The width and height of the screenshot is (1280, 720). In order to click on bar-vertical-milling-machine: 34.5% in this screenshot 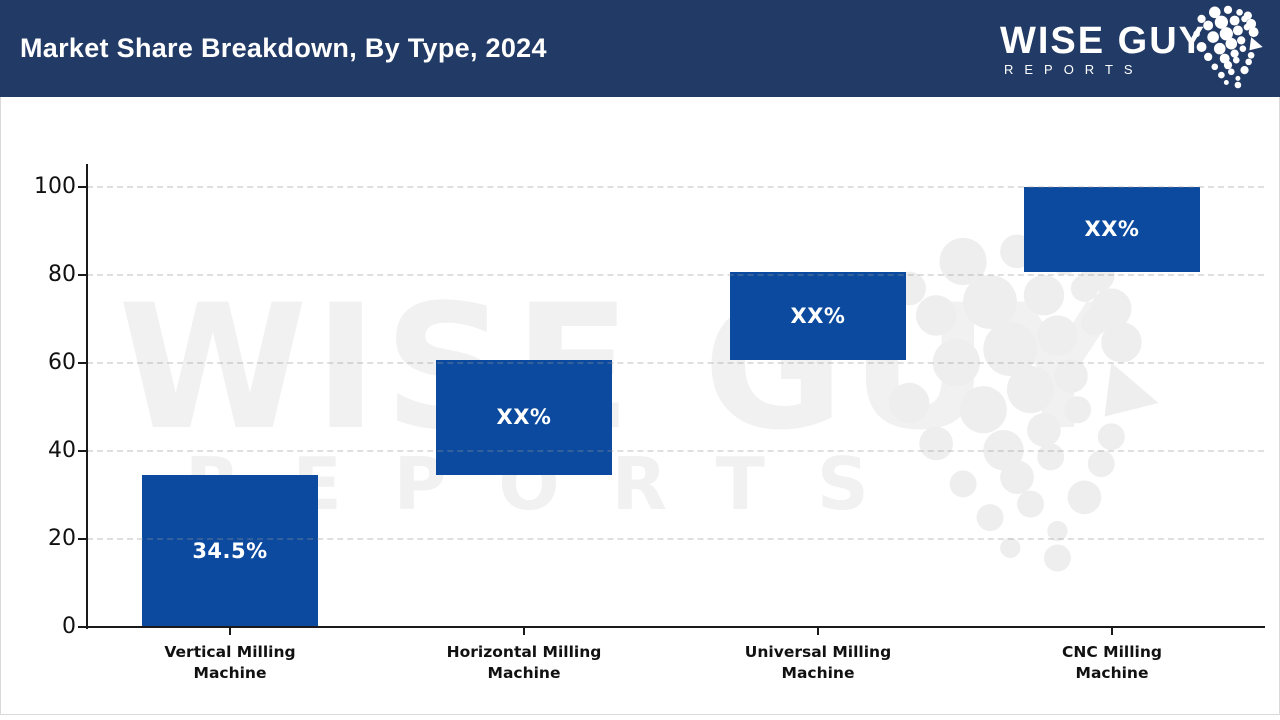, I will do `click(230, 550)`.